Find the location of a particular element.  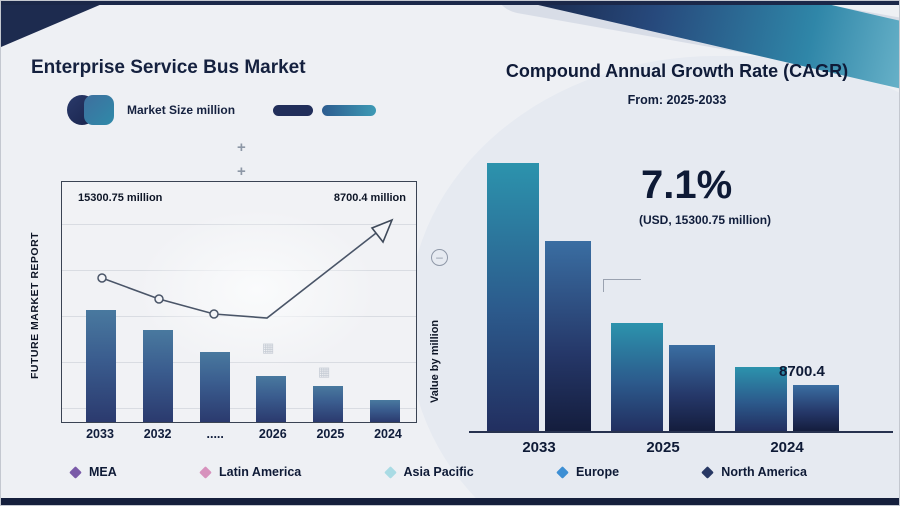

legend-item-label: Europe is located at coordinates (597, 472).